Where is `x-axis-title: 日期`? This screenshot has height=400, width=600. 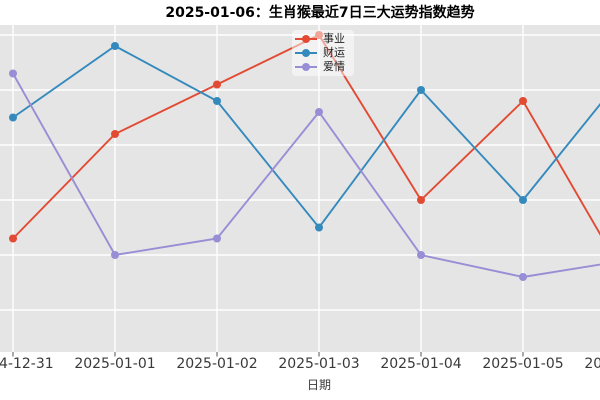 x-axis-title: 日期 is located at coordinates (318, 385).